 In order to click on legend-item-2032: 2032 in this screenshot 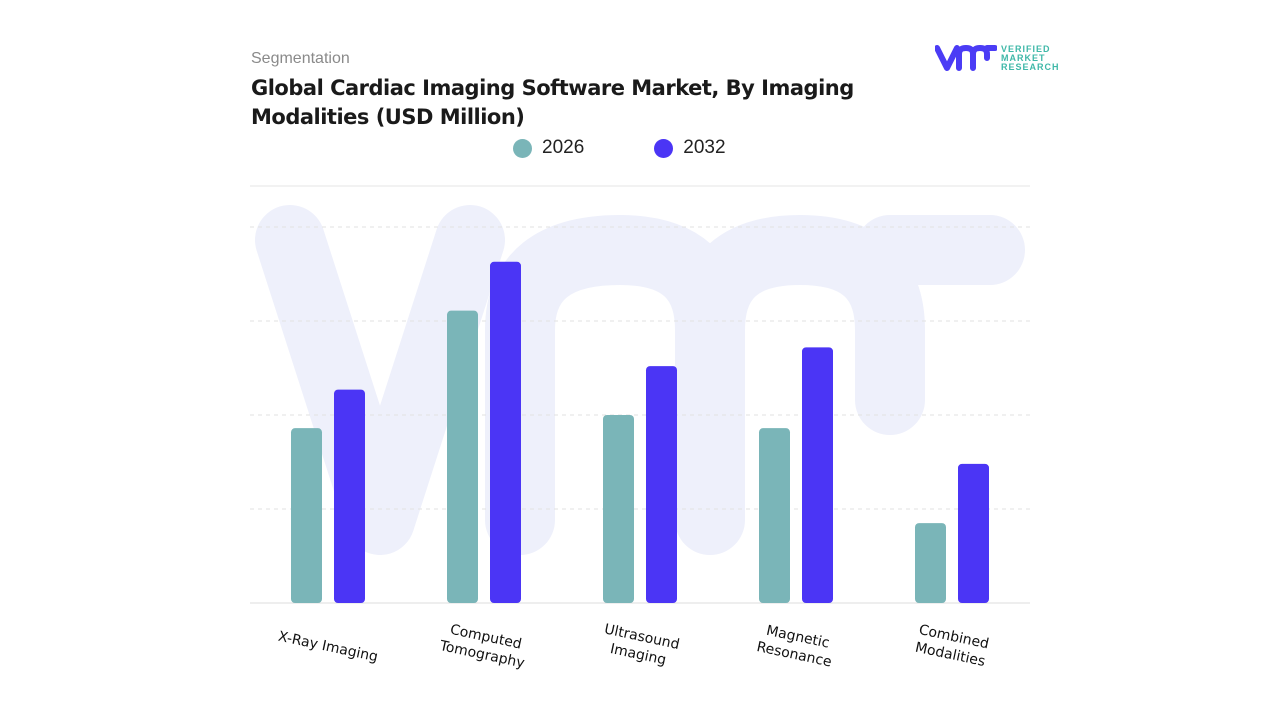, I will do `click(690, 148)`.